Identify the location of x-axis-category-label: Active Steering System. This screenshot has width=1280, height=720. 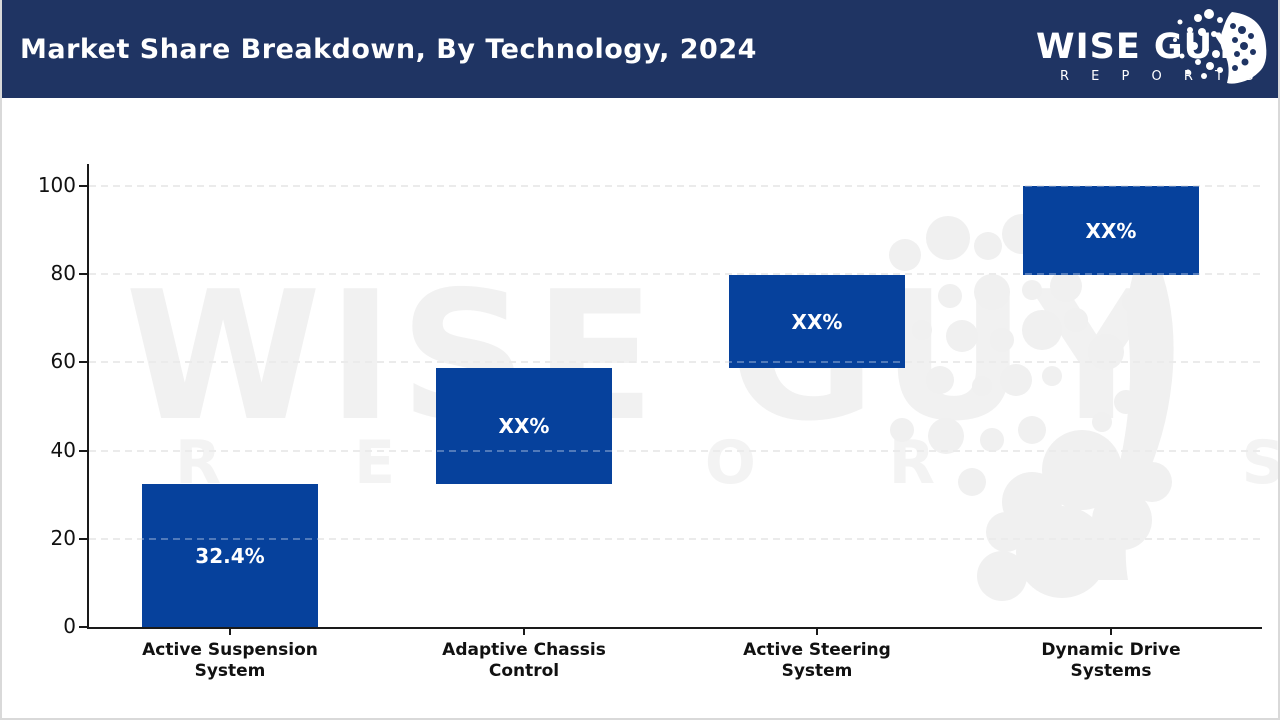
(817, 661).